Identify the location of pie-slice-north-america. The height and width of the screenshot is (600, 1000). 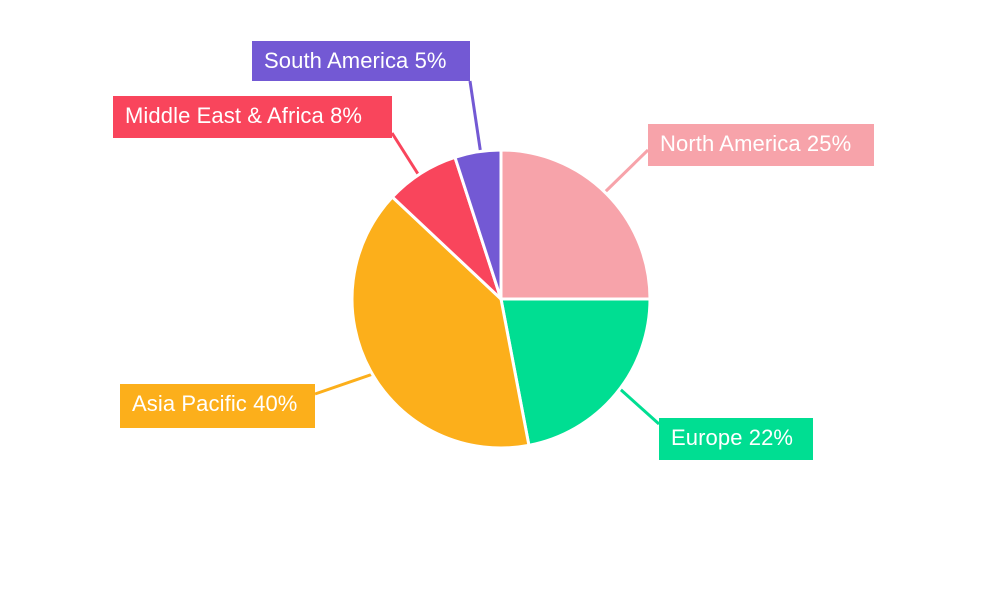
(575, 224).